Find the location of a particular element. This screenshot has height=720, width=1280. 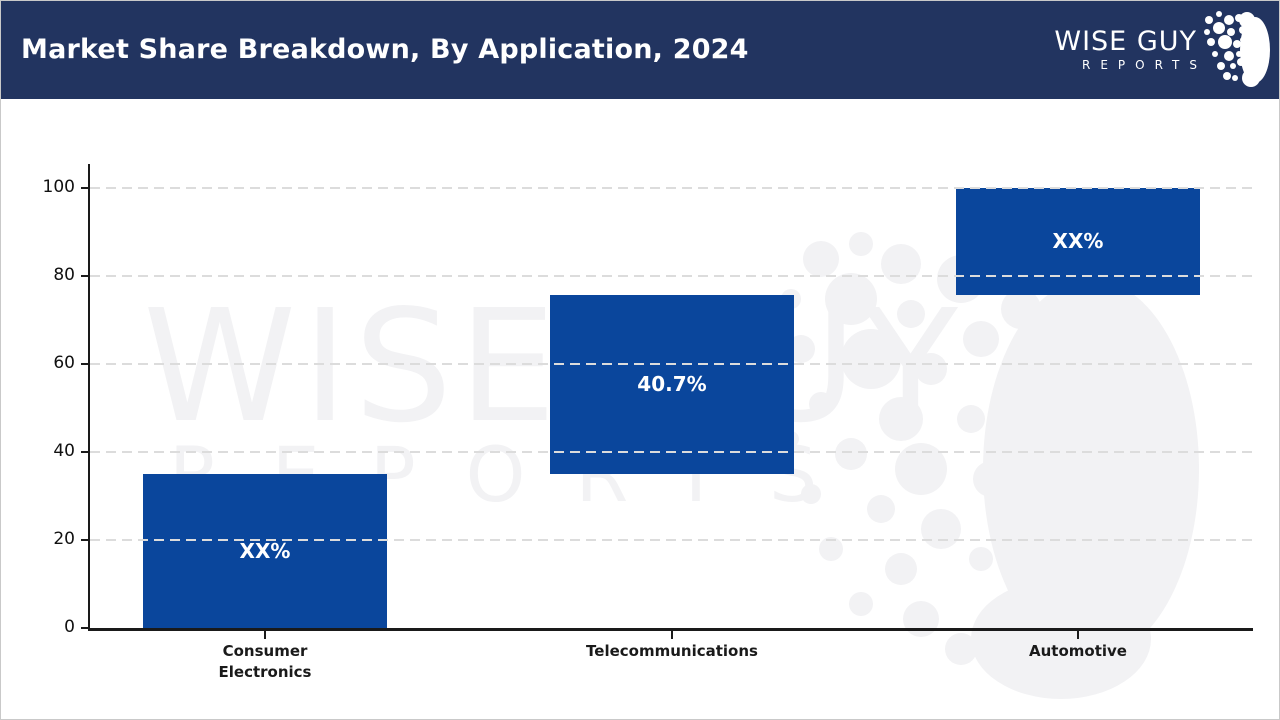

bar-consumer-electronics: XX% is located at coordinates (265, 551).